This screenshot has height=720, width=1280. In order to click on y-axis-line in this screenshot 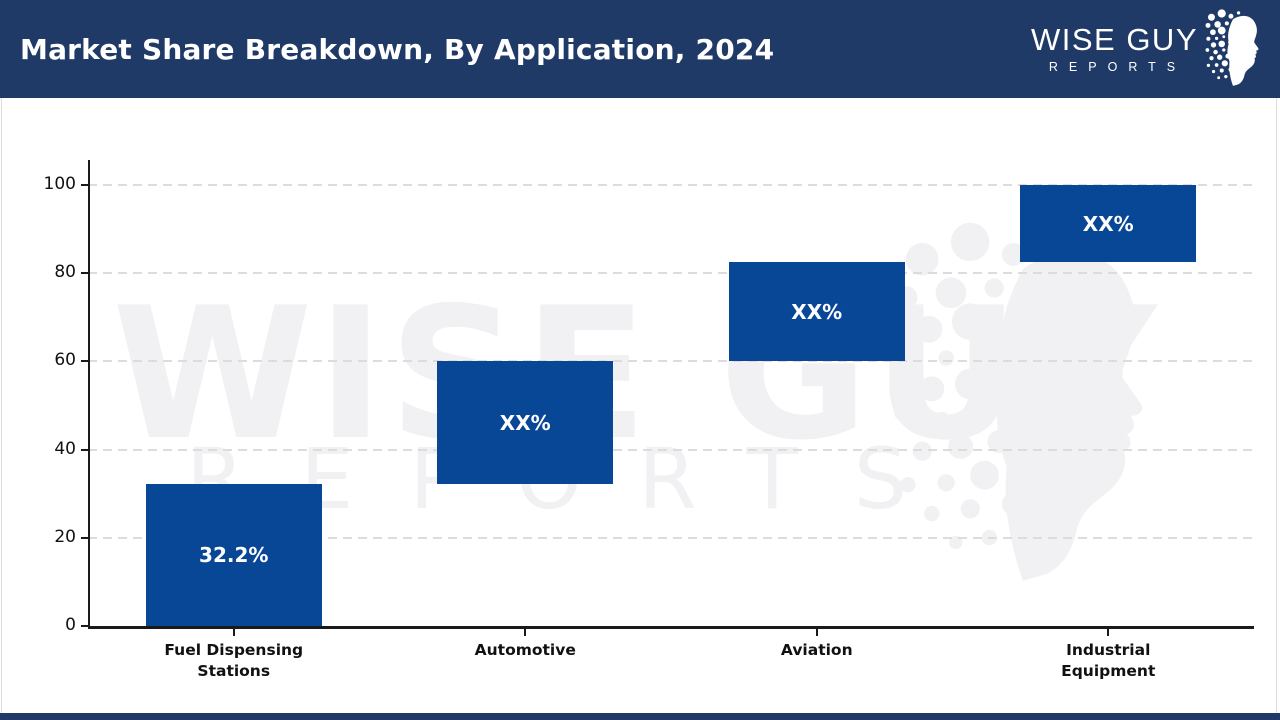, I will do `click(89, 394)`.